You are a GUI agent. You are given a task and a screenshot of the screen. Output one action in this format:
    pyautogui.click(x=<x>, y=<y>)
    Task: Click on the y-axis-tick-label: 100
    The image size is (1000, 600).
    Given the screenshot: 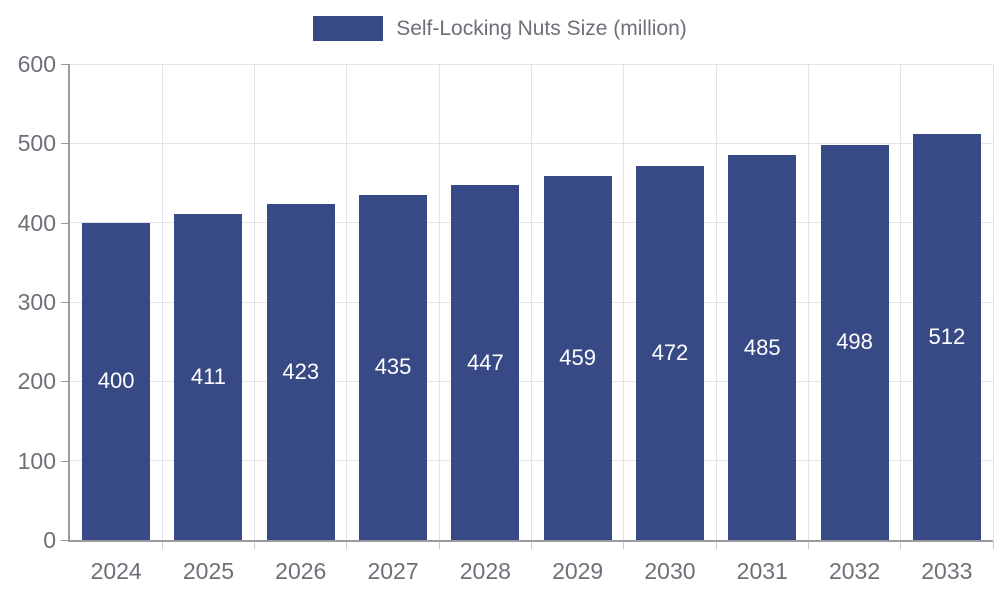 What is the action you would take?
    pyautogui.click(x=36, y=460)
    